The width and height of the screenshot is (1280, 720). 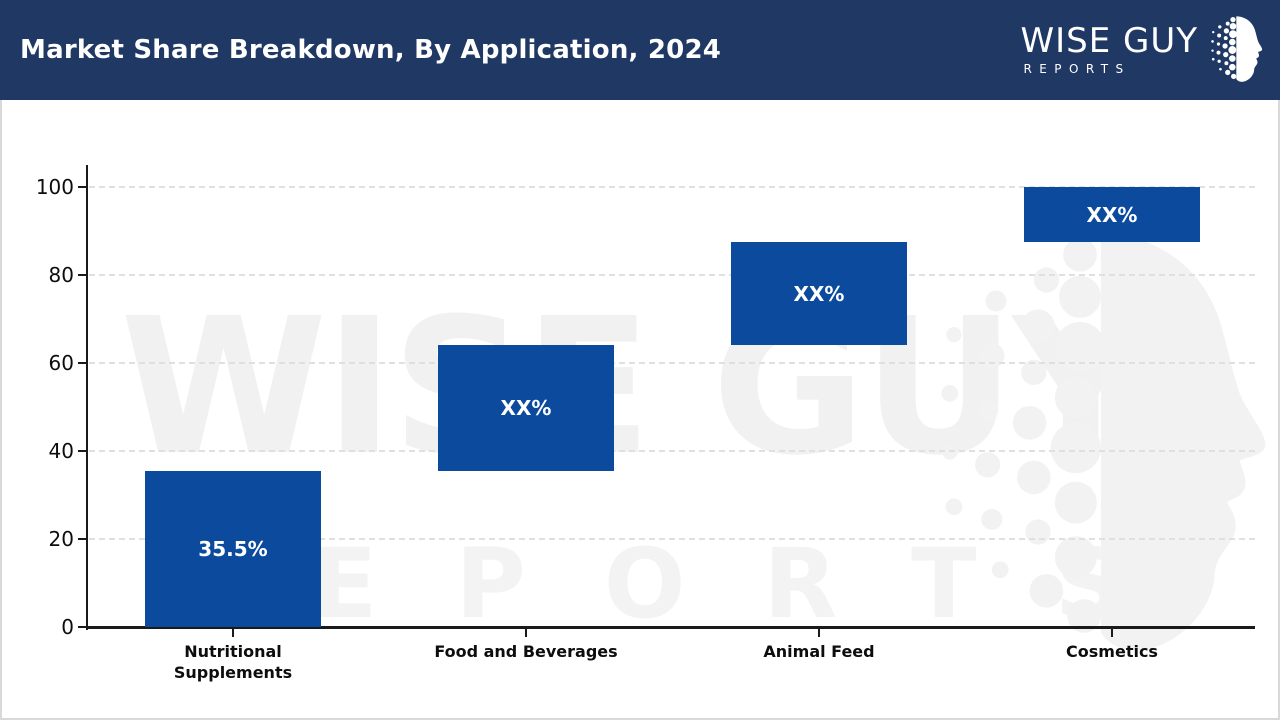 What do you see at coordinates (87, 397) in the screenshot?
I see `y-axis-line` at bounding box center [87, 397].